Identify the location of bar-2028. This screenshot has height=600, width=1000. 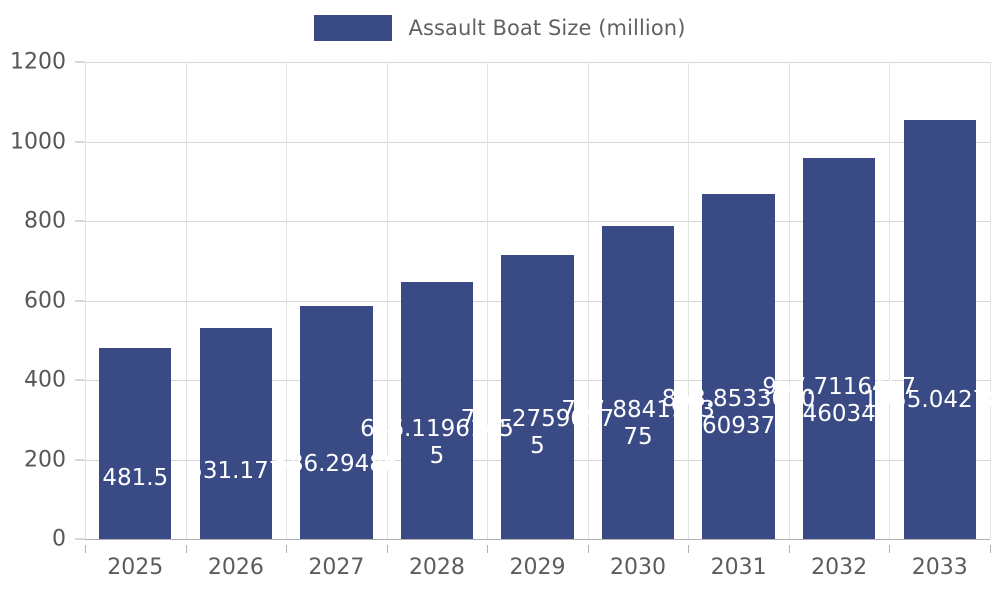
(437, 410).